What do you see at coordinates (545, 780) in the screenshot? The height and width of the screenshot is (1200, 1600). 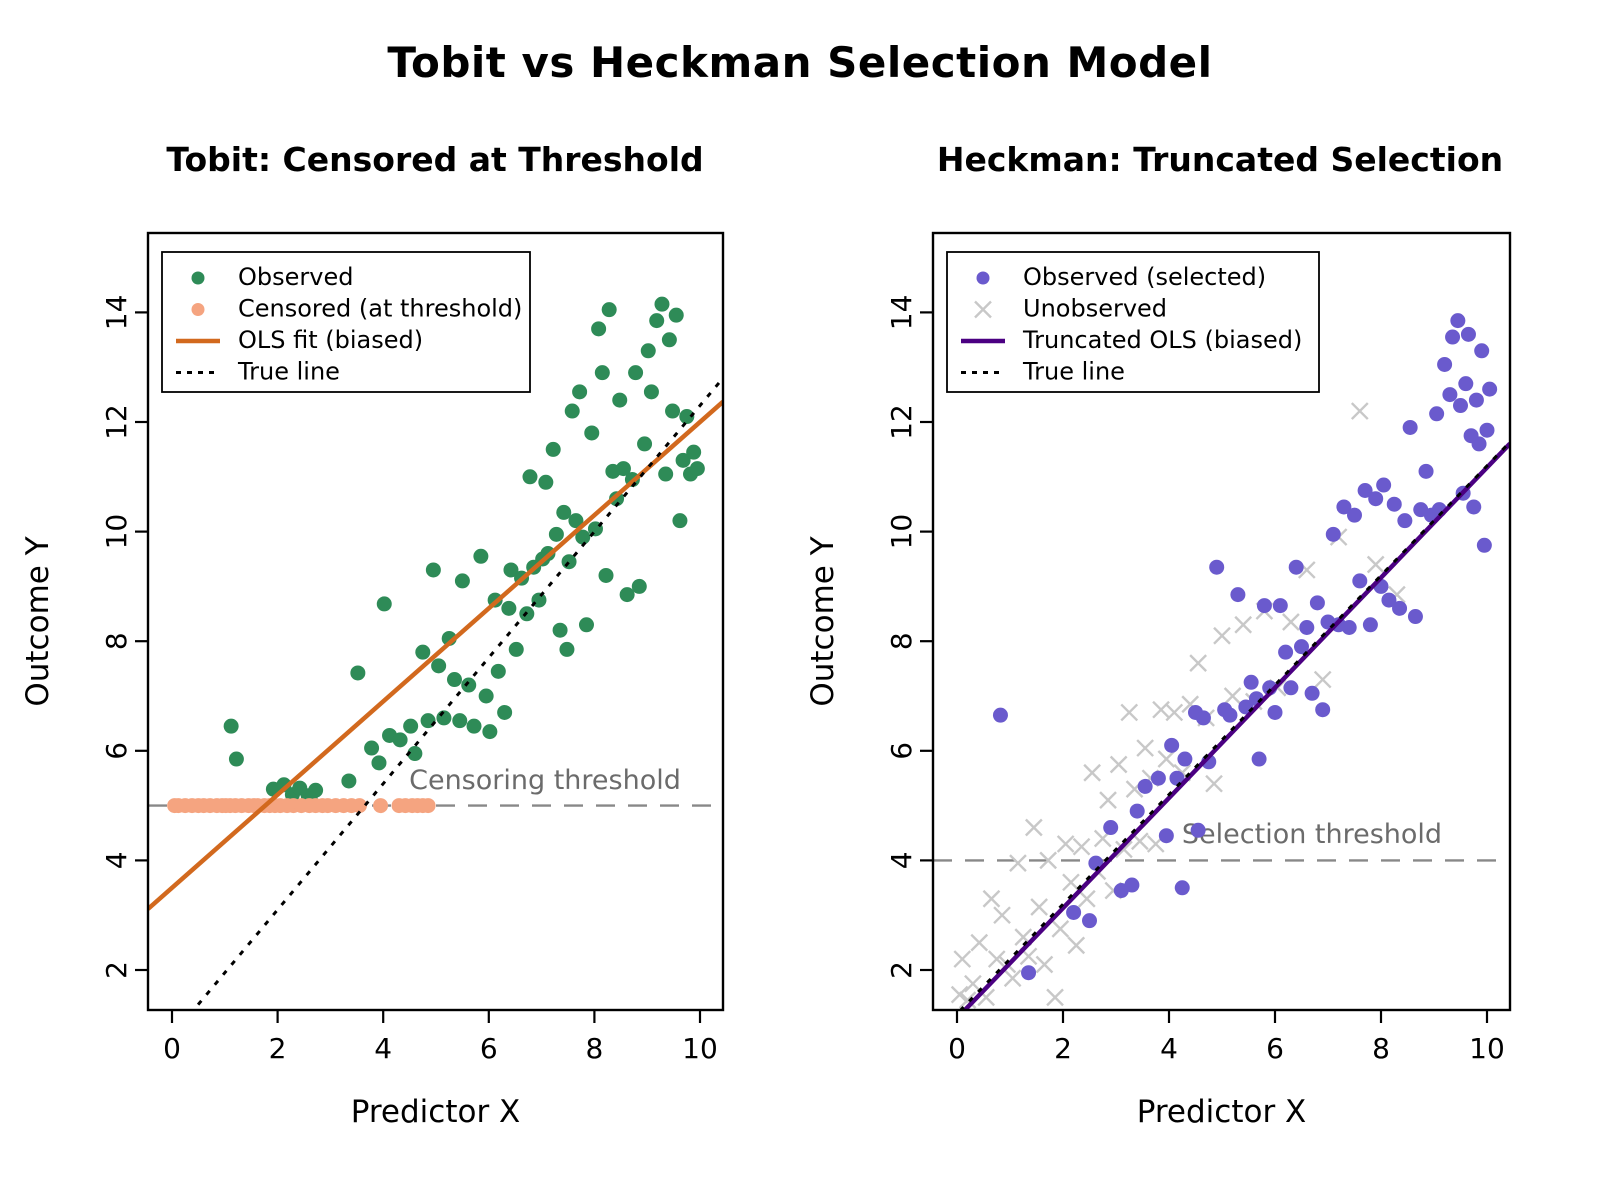 I see `threshold-label: Censoring threshold` at bounding box center [545, 780].